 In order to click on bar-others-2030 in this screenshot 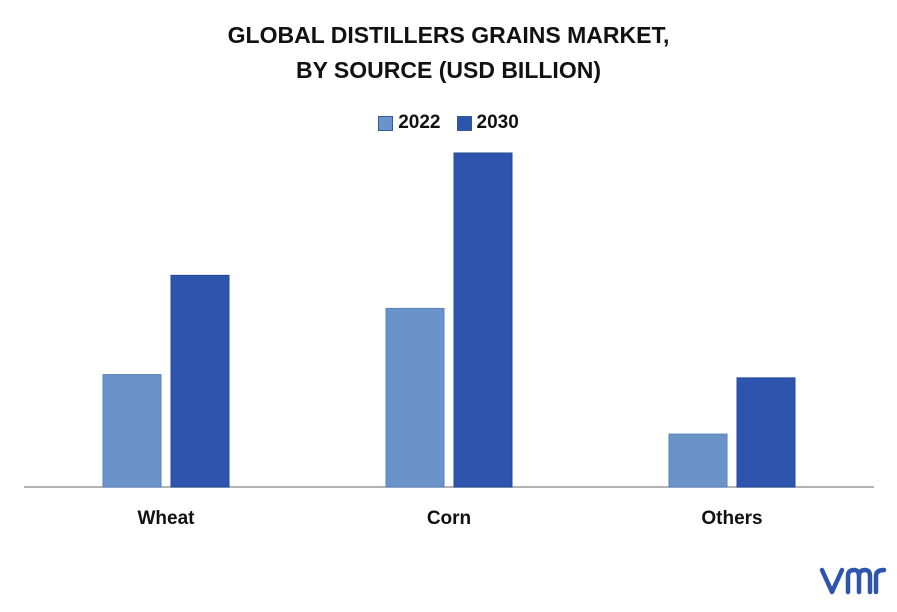, I will do `click(766, 432)`.